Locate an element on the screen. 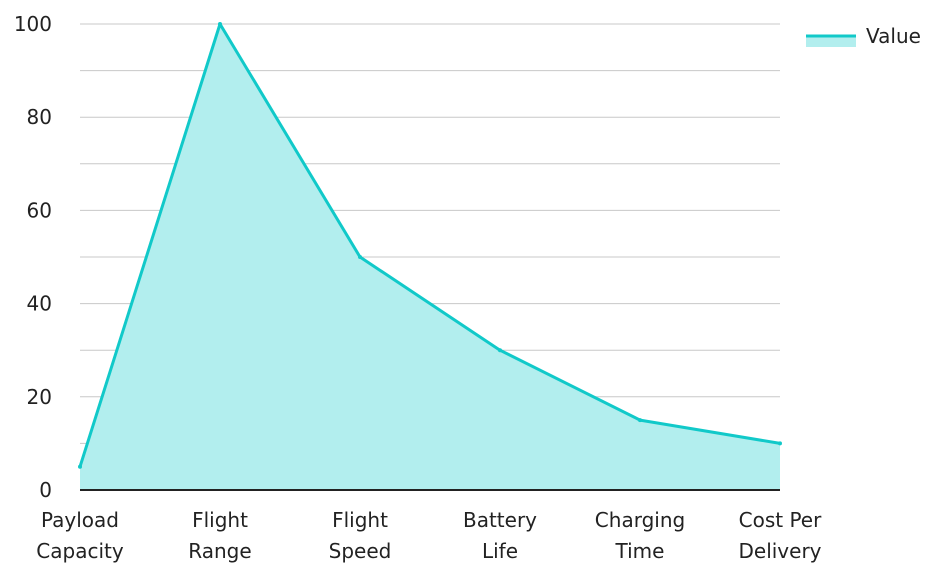  y-tick-label: 0 is located at coordinates (45, 490).